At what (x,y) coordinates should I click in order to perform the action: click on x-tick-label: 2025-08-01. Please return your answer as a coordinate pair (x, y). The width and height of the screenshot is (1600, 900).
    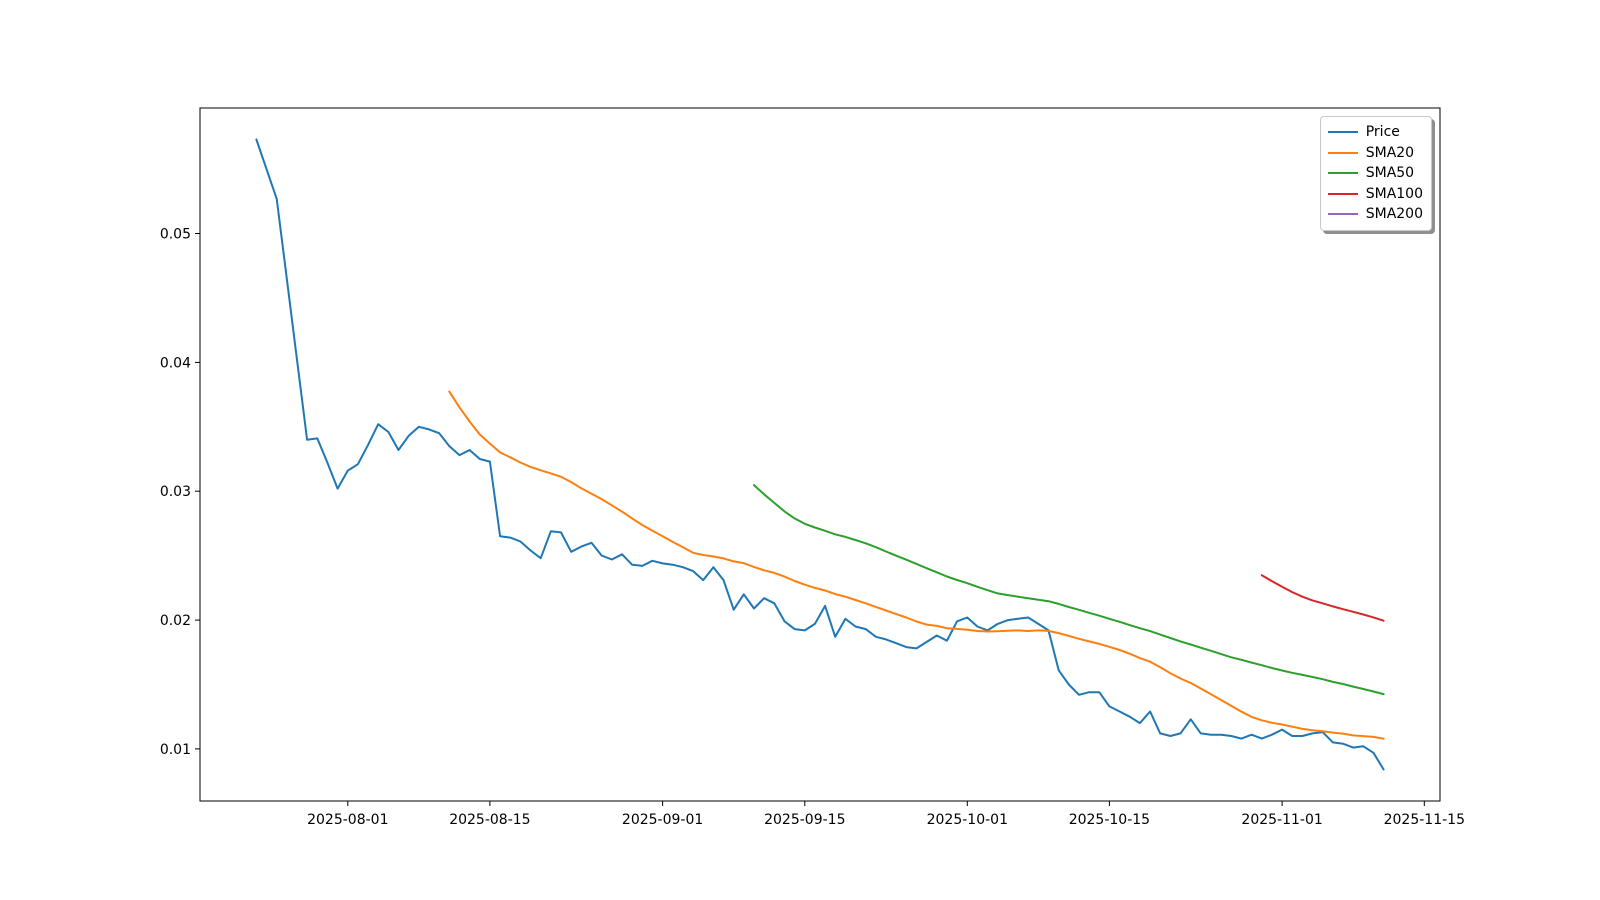
    Looking at the image, I should click on (347, 820).